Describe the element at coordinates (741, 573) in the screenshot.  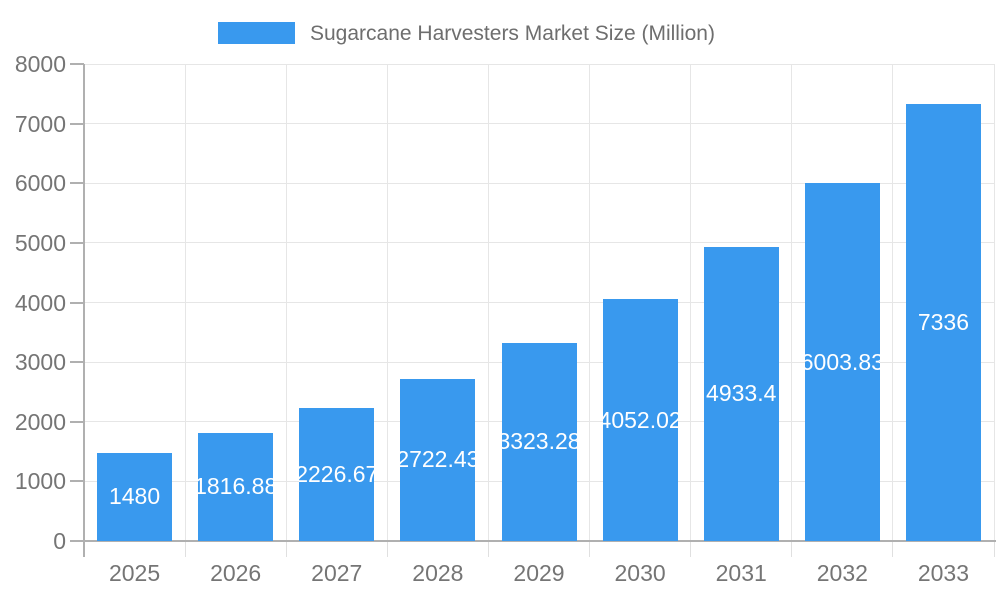
I see `x-axis-label: 2031` at that location.